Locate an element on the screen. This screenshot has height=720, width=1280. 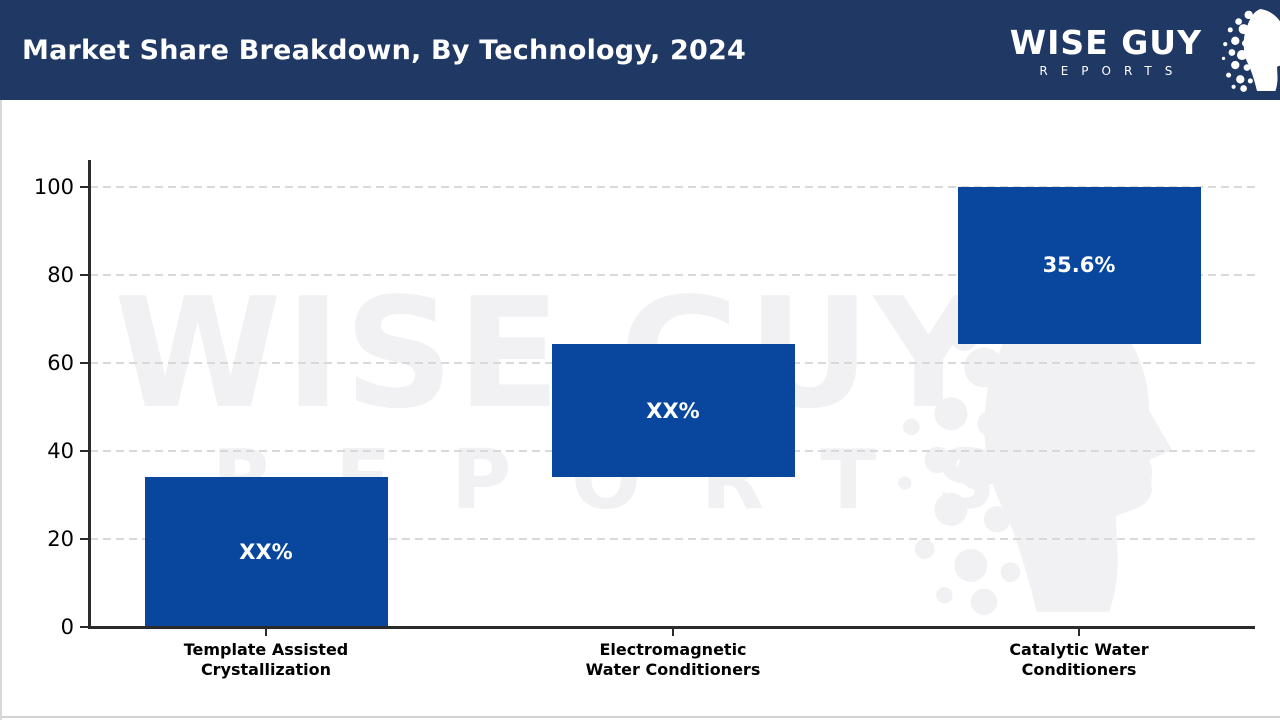
y-axis-tick-label: 20 is located at coordinates (60, 539).